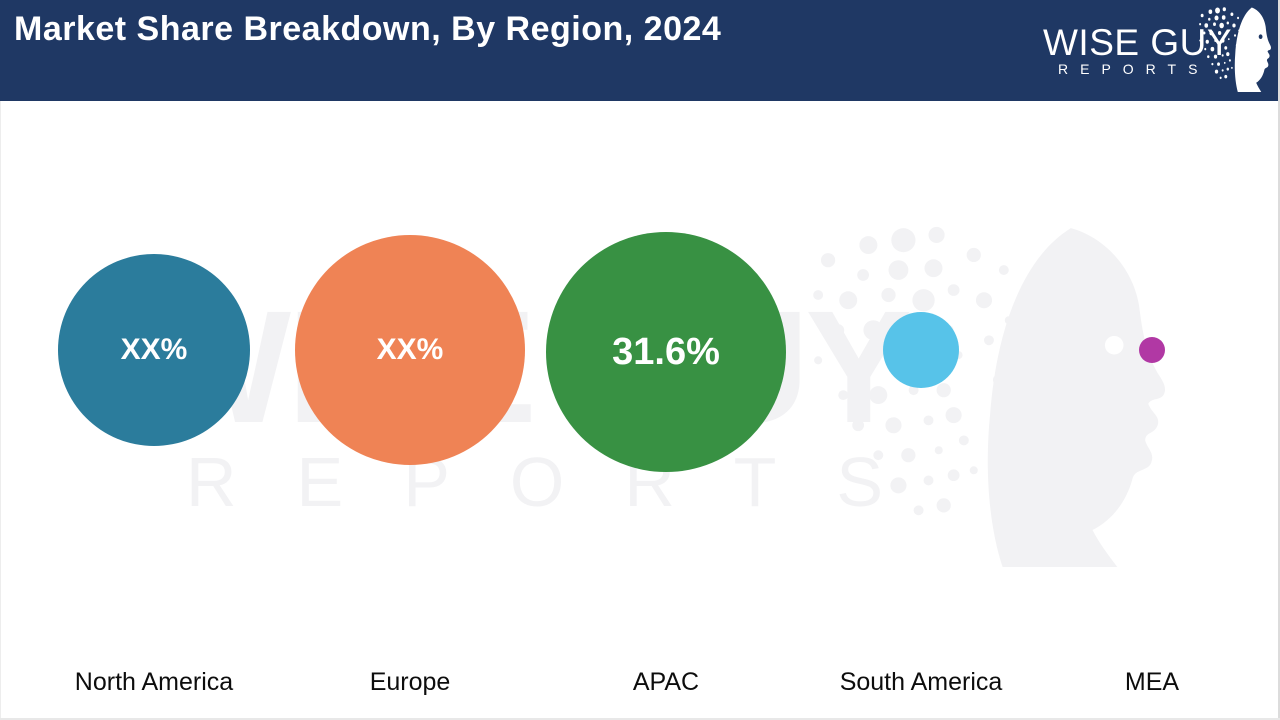  Describe the element at coordinates (921, 682) in the screenshot. I see `category-label-south-america: South America` at that location.